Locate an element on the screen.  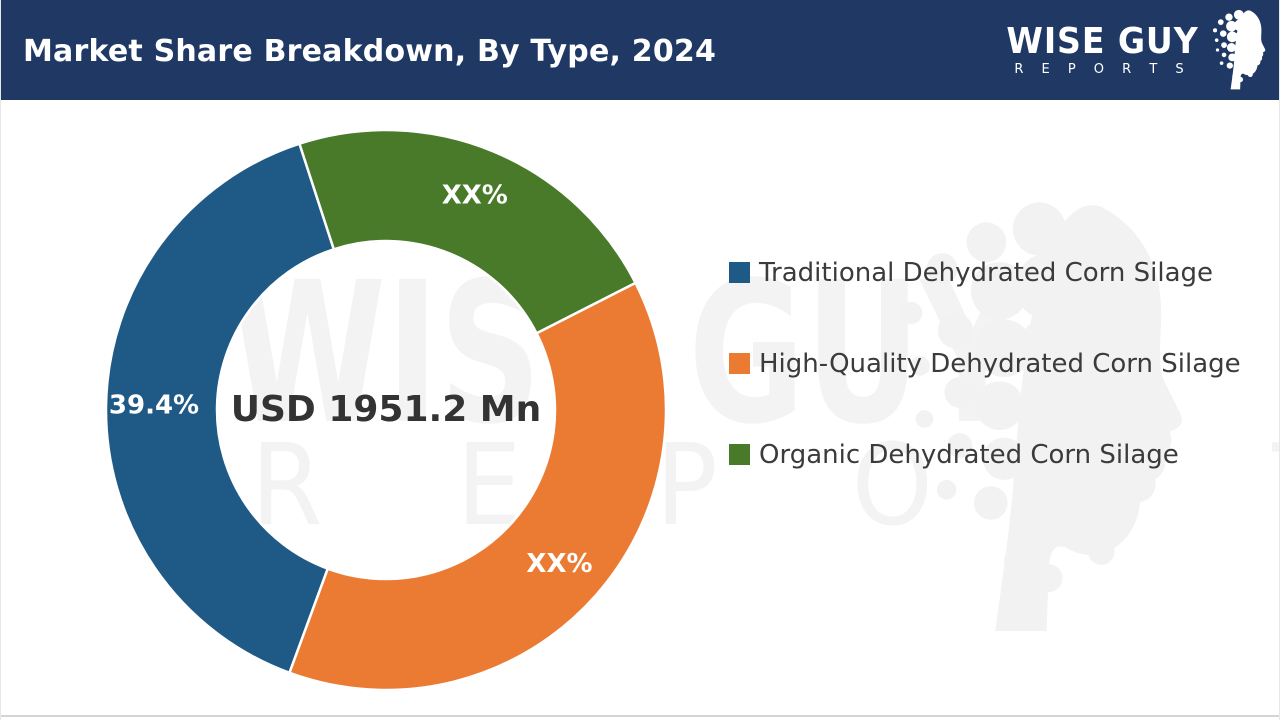
logo-subtitle: R E P O R T S is located at coordinates (1102, 69).